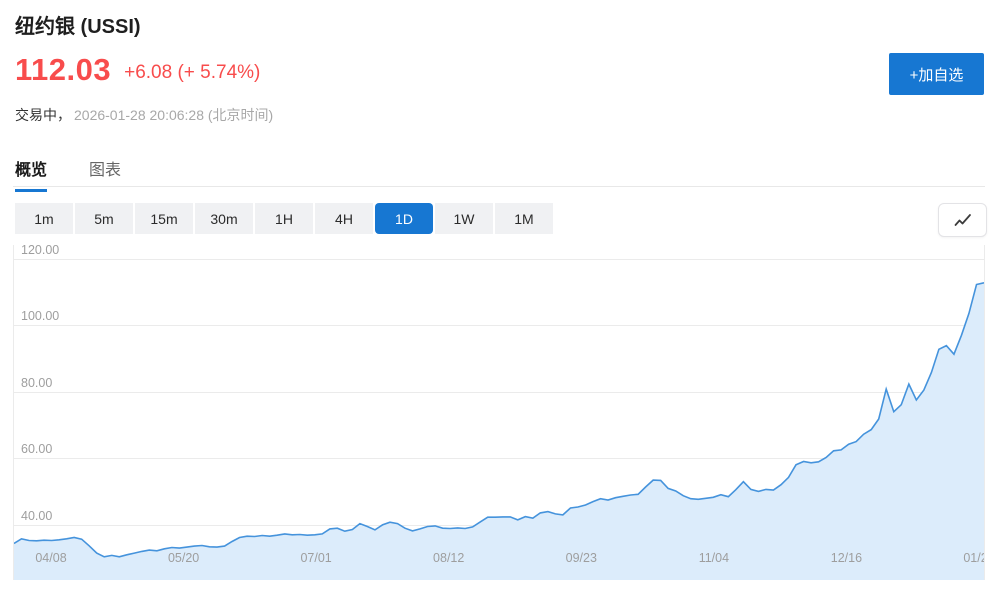 The height and width of the screenshot is (596, 1001). What do you see at coordinates (37, 449) in the screenshot?
I see `y-axis-label: 60.00` at bounding box center [37, 449].